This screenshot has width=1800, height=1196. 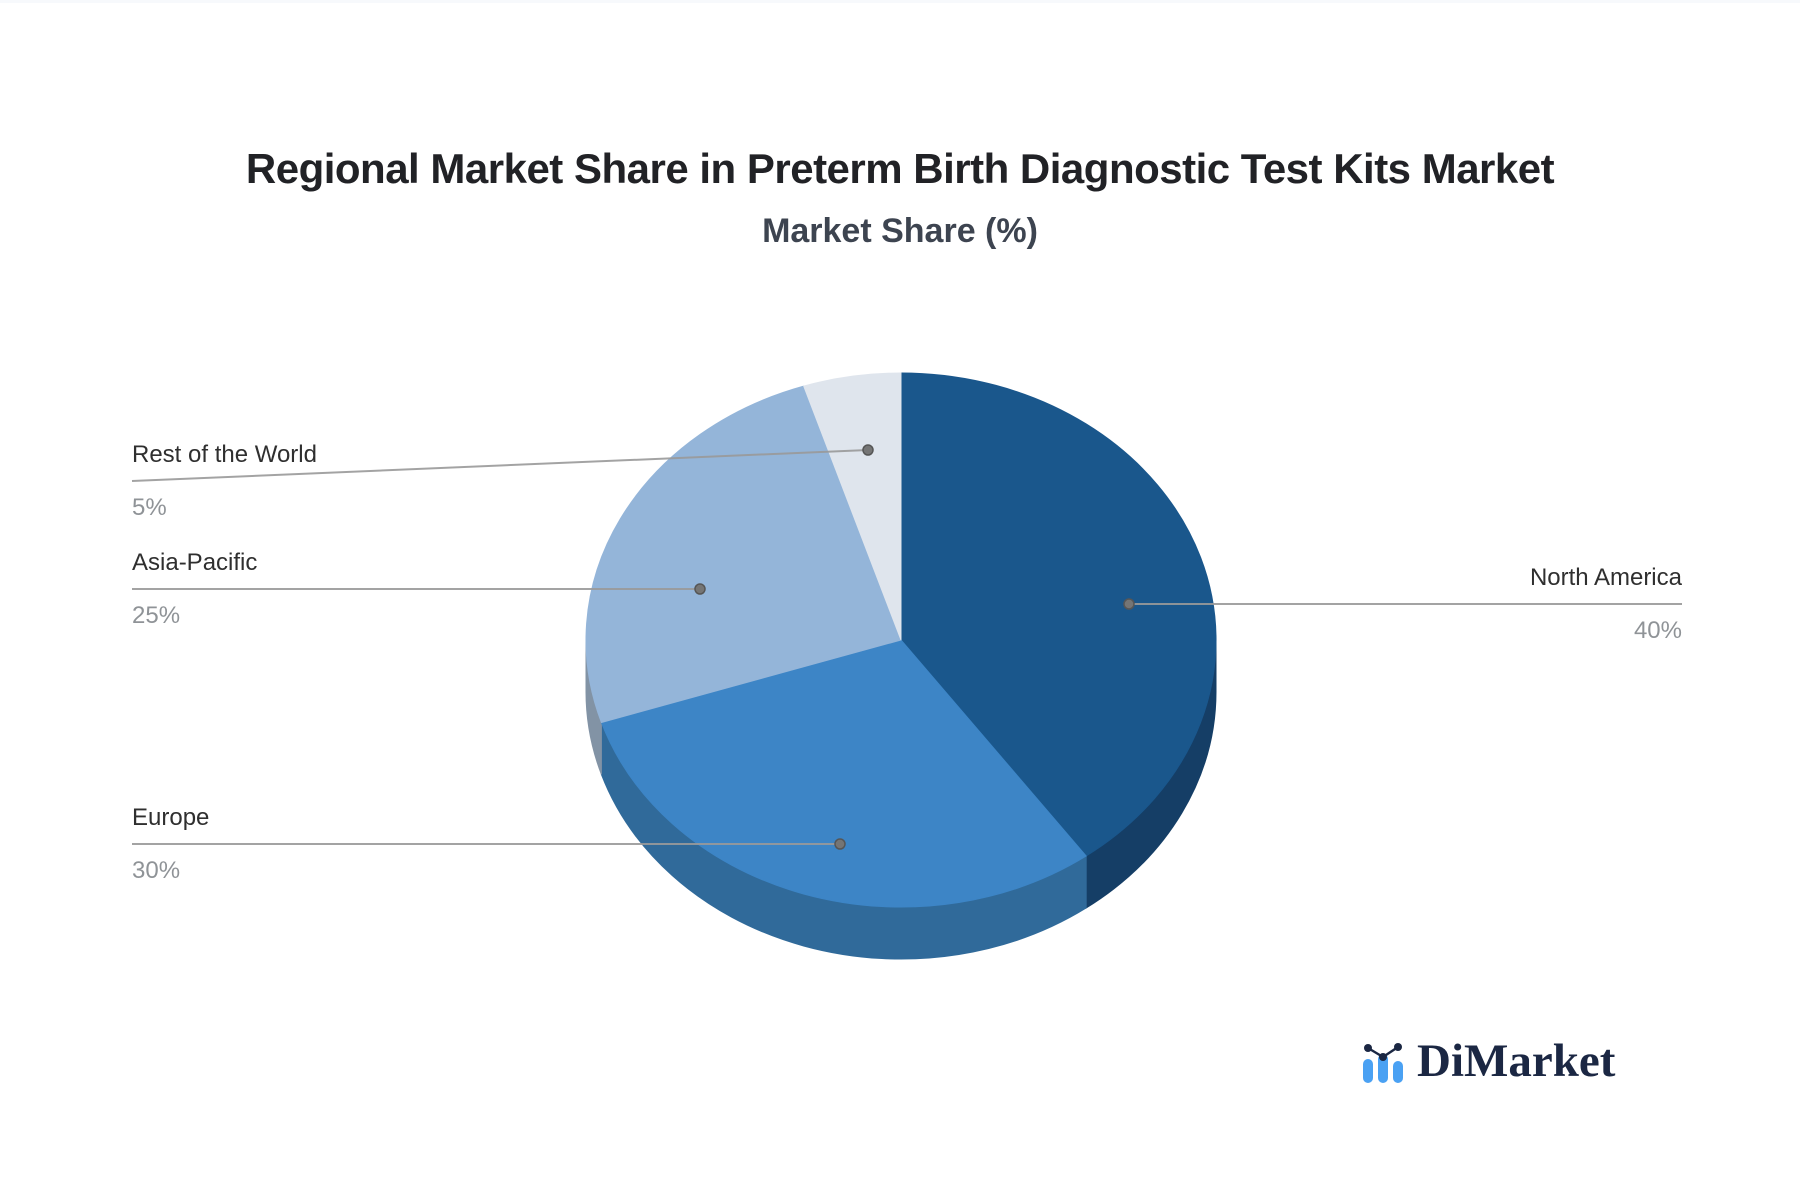 I want to click on pie-slice-europe, so click(x=843, y=773).